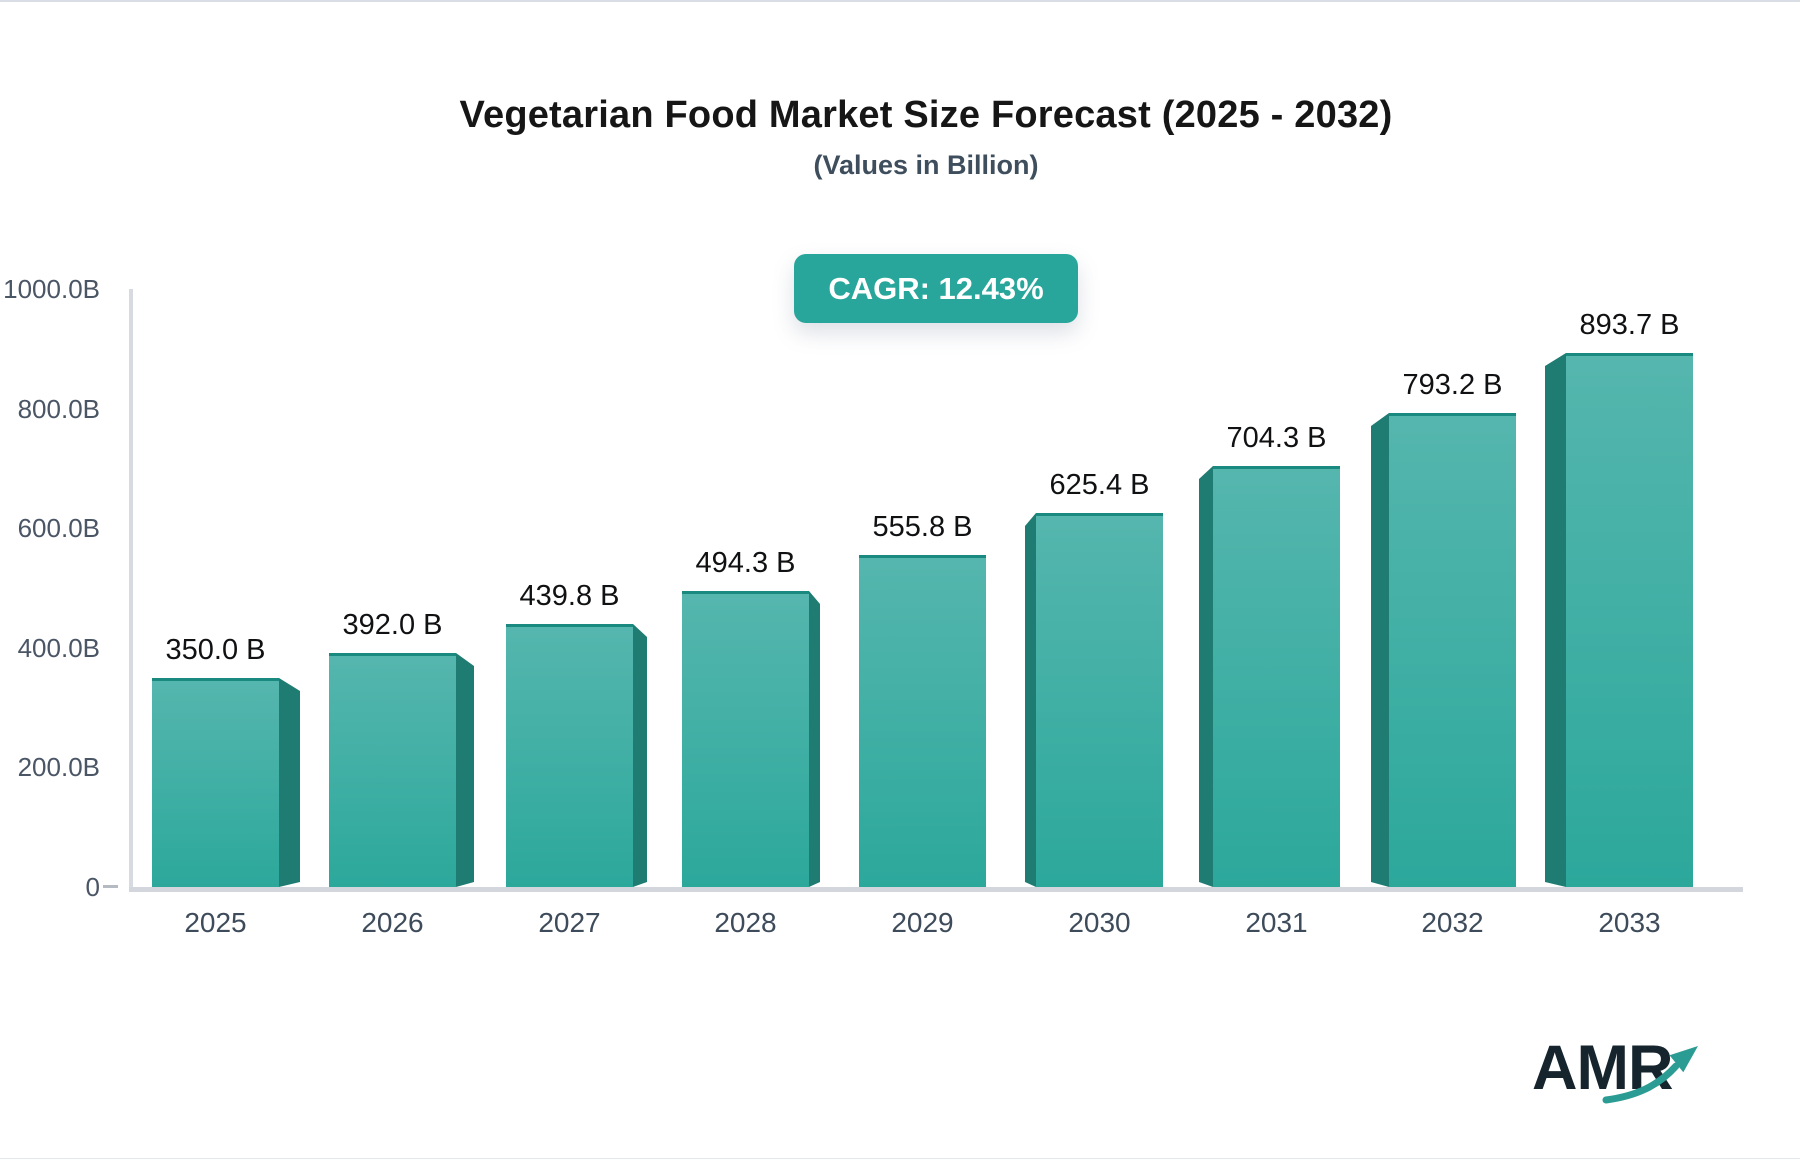 The height and width of the screenshot is (1159, 1800). What do you see at coordinates (1276, 922) in the screenshot?
I see `x-axis-label: 2031` at bounding box center [1276, 922].